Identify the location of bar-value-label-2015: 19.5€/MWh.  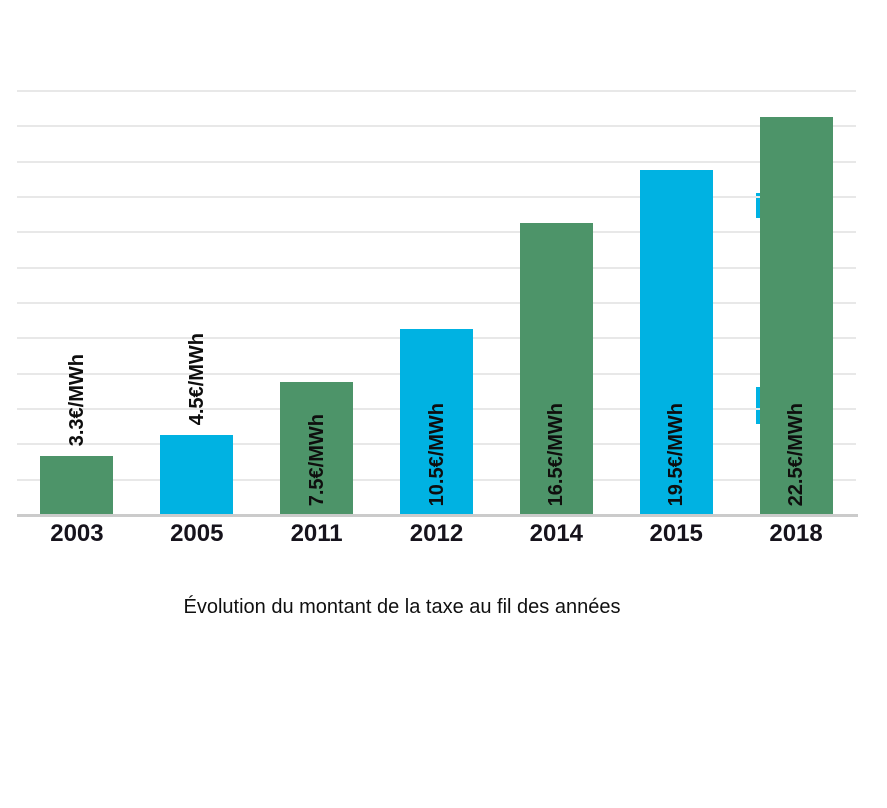
(676, 454).